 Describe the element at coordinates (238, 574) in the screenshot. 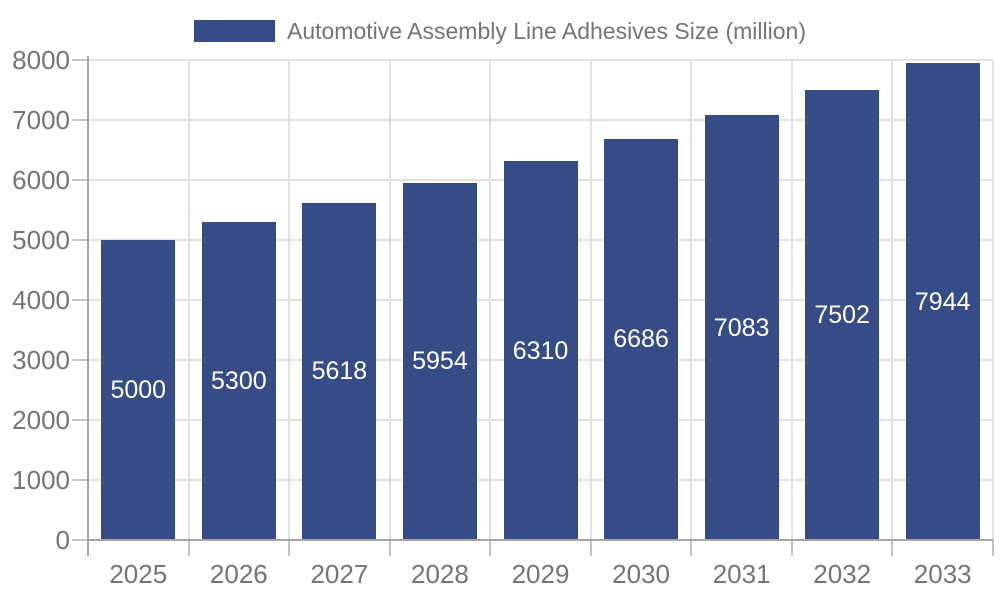

I see `x-axis-tick-label: 2026` at that location.